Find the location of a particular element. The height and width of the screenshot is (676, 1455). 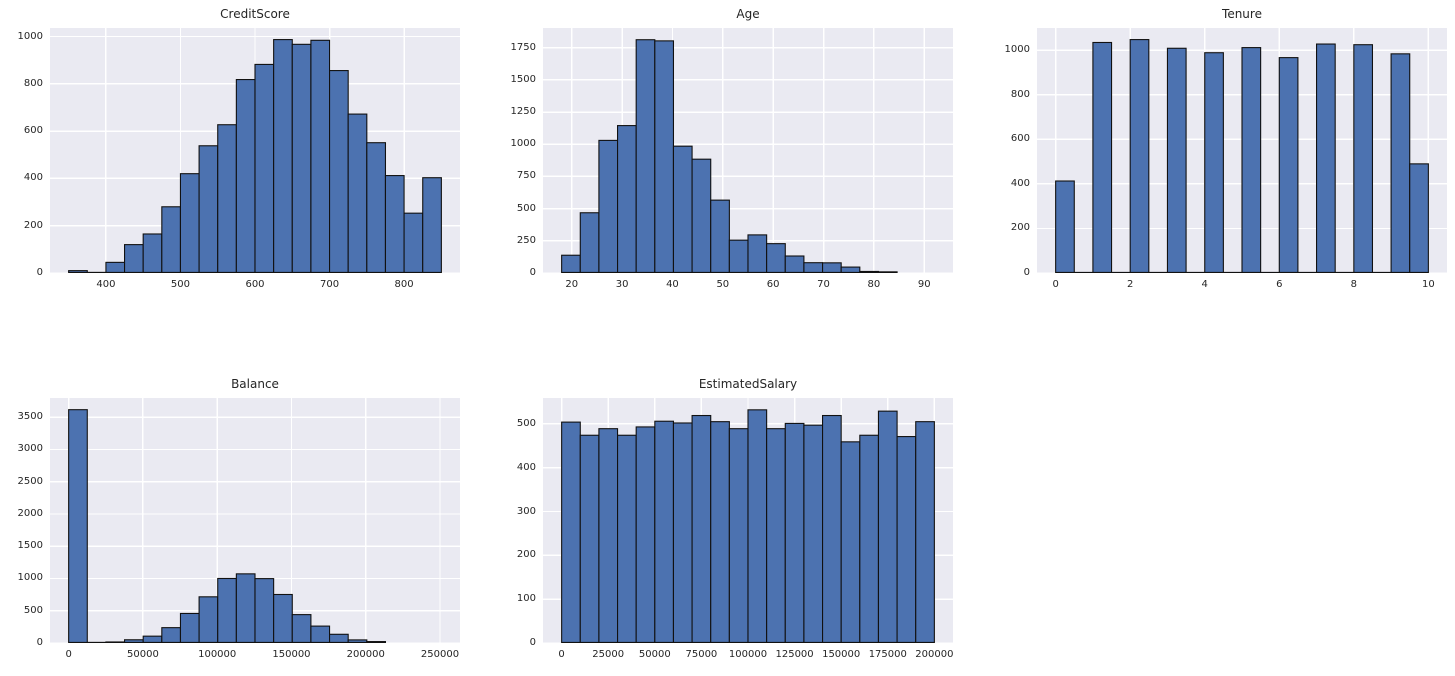

x-tick-label: 25000 is located at coordinates (608, 654).